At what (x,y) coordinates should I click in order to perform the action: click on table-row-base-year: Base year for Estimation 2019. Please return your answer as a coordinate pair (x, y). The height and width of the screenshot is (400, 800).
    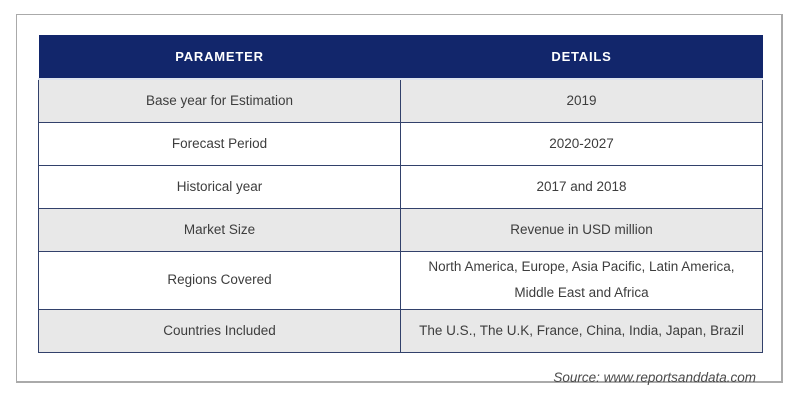
    Looking at the image, I should click on (400, 100).